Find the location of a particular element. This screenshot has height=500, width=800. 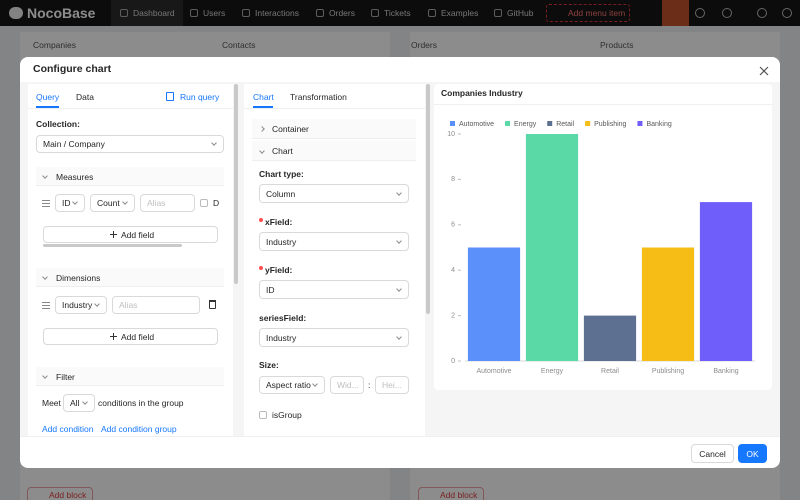

collection-select is located at coordinates (130, 144).